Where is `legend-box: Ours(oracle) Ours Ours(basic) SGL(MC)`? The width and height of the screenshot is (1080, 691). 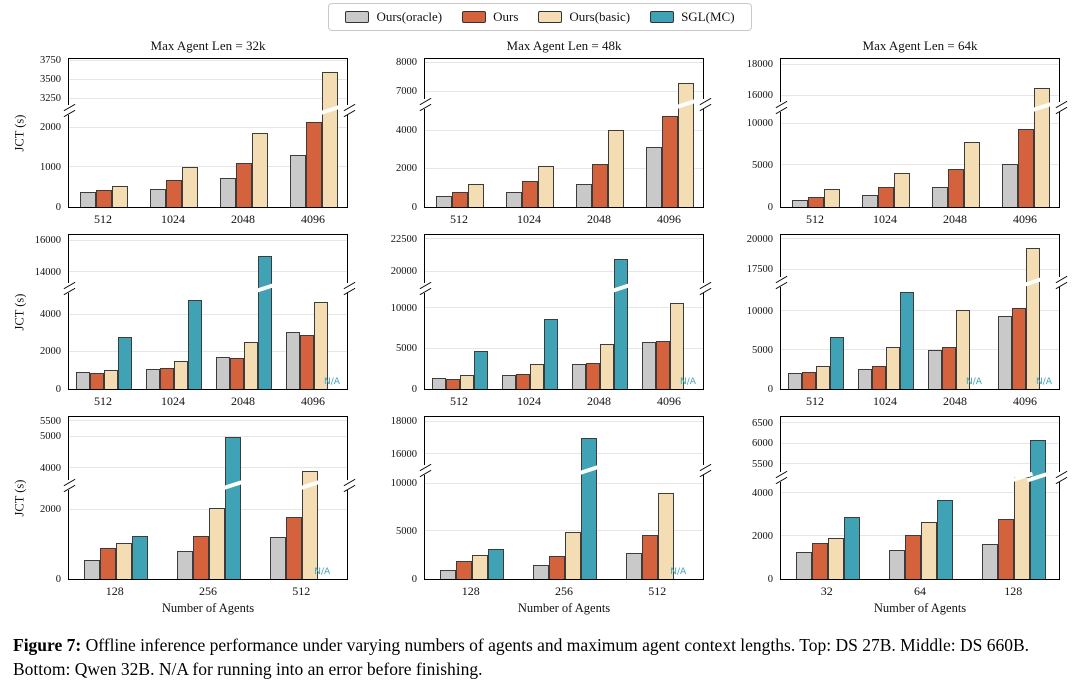
legend-box: Ours(oracle) Ours Ours(basic) SGL(MC) is located at coordinates (540, 17).